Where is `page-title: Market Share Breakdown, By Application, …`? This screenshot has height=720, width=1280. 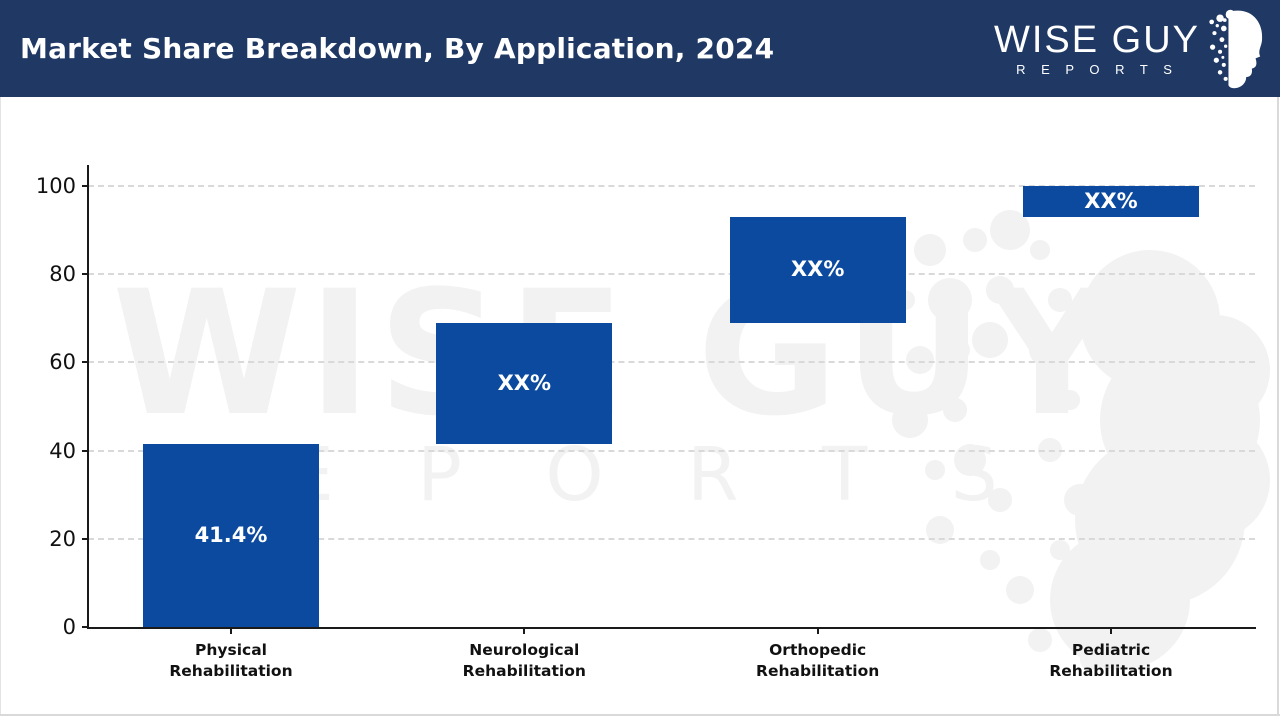
page-title: Market Share Breakdown, By Application, … is located at coordinates (397, 48).